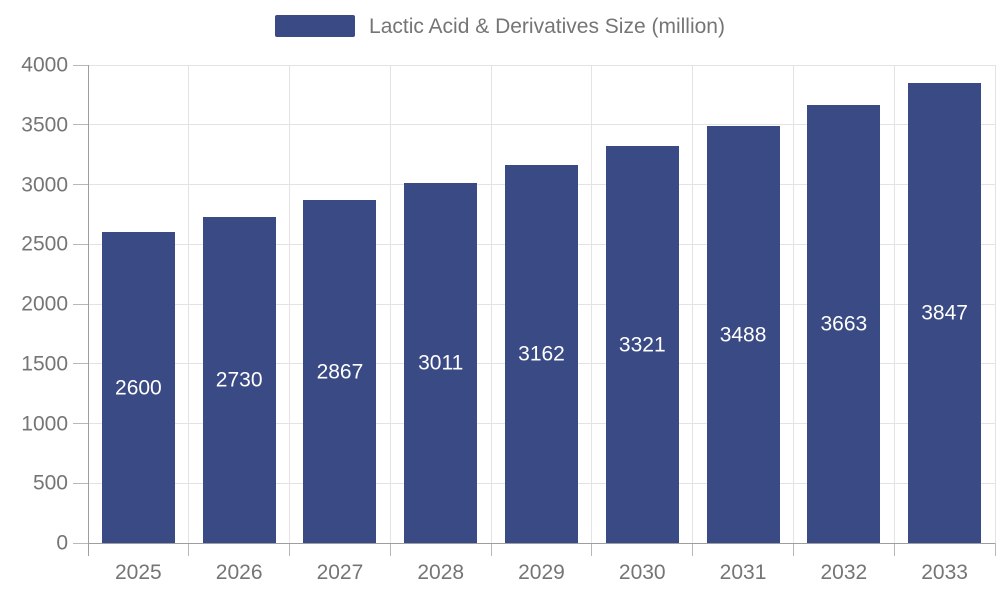 This screenshot has width=1000, height=600. I want to click on bar-value-label: 3321, so click(642, 345).